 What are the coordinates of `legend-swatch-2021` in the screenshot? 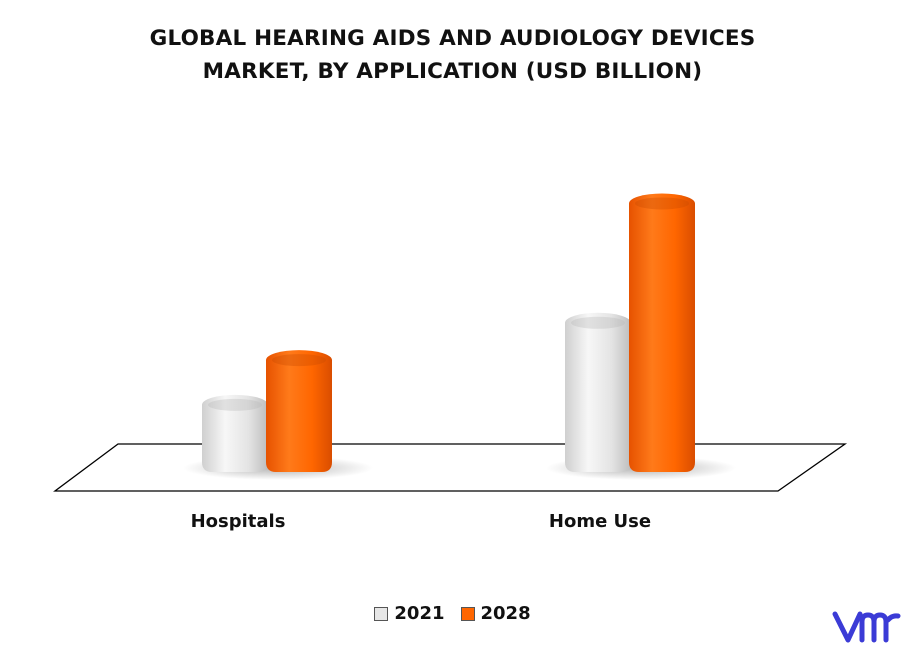 It's located at (381, 613).